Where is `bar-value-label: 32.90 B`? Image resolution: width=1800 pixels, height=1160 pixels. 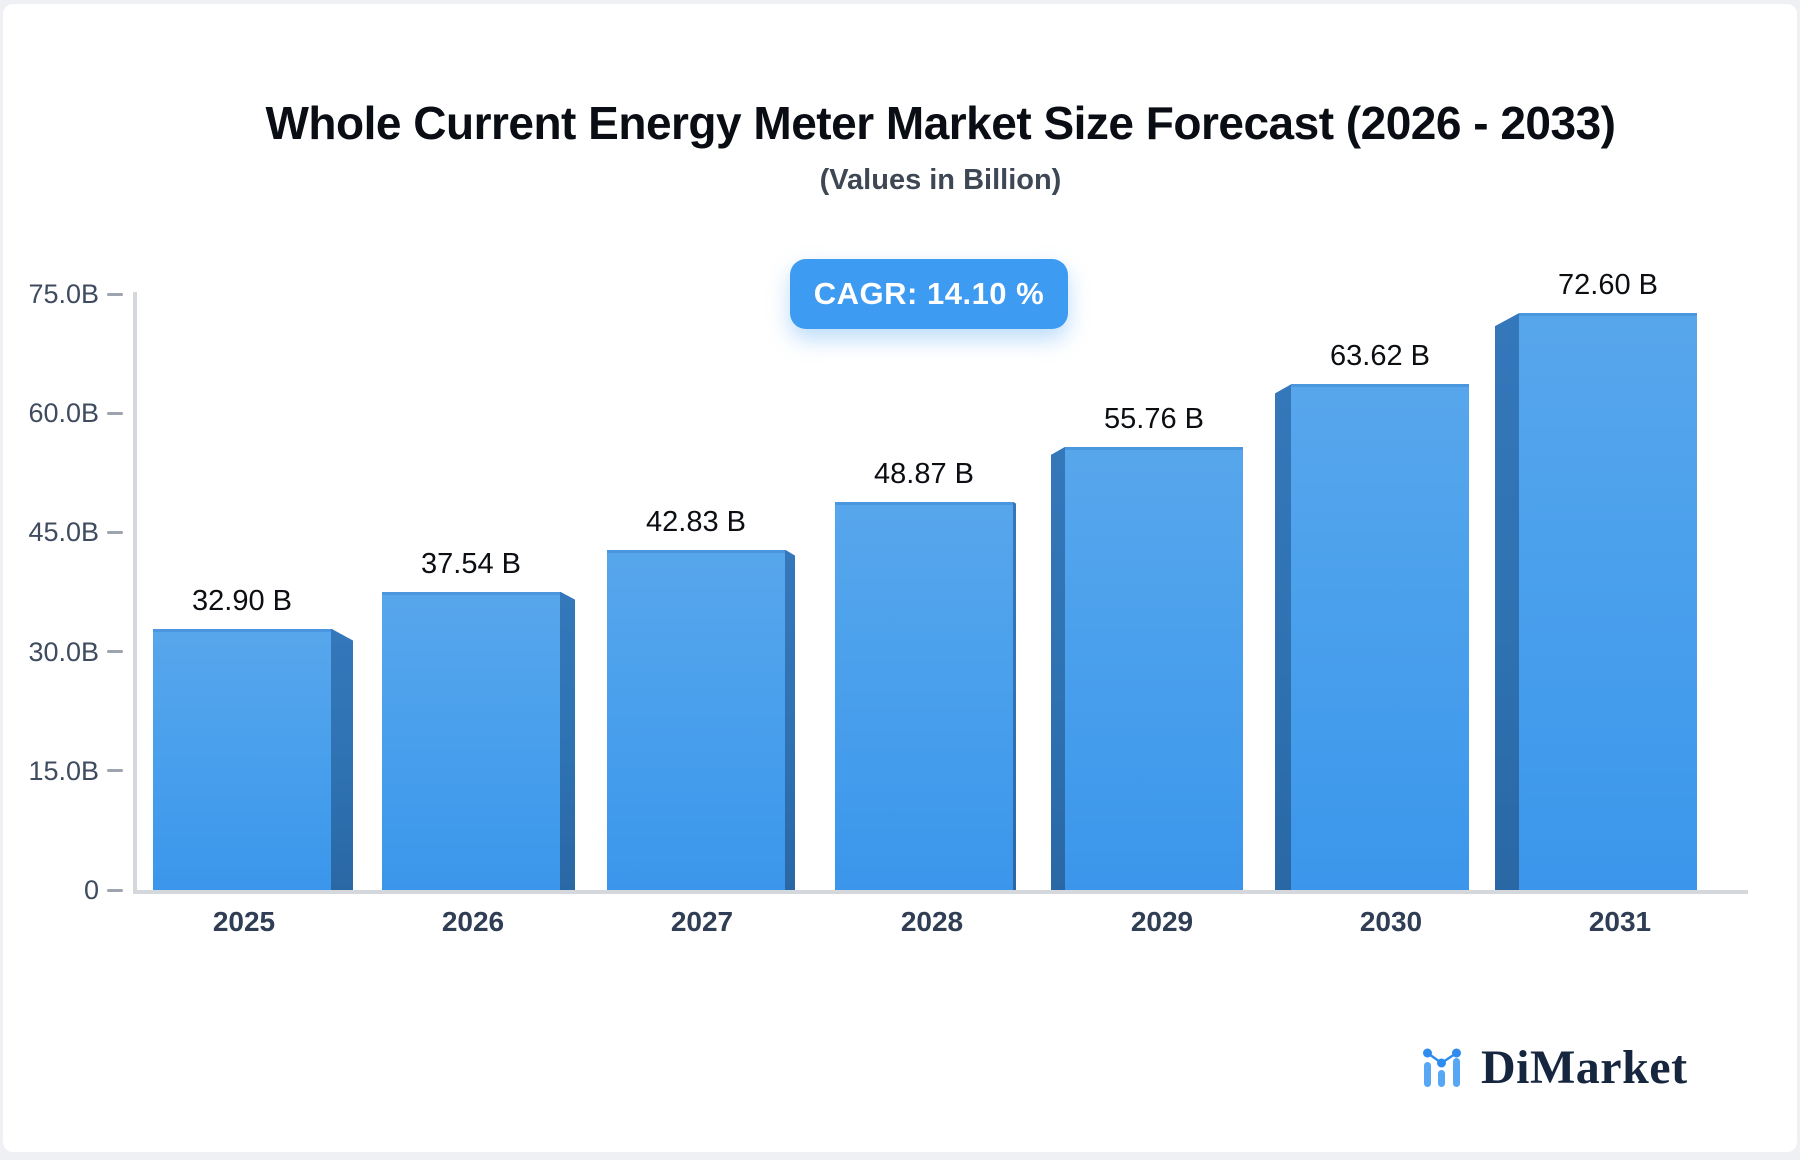 bar-value-label: 32.90 B is located at coordinates (242, 600).